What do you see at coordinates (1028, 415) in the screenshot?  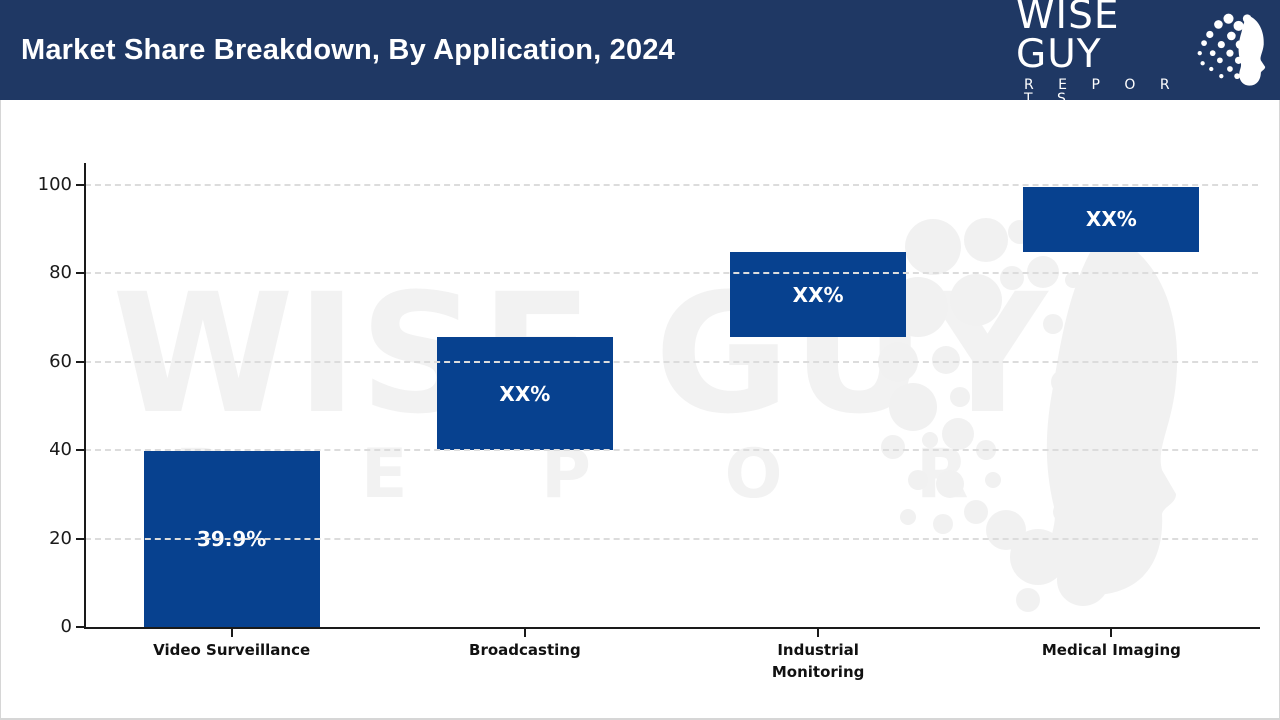 I see `watermark-face-dots` at bounding box center [1028, 415].